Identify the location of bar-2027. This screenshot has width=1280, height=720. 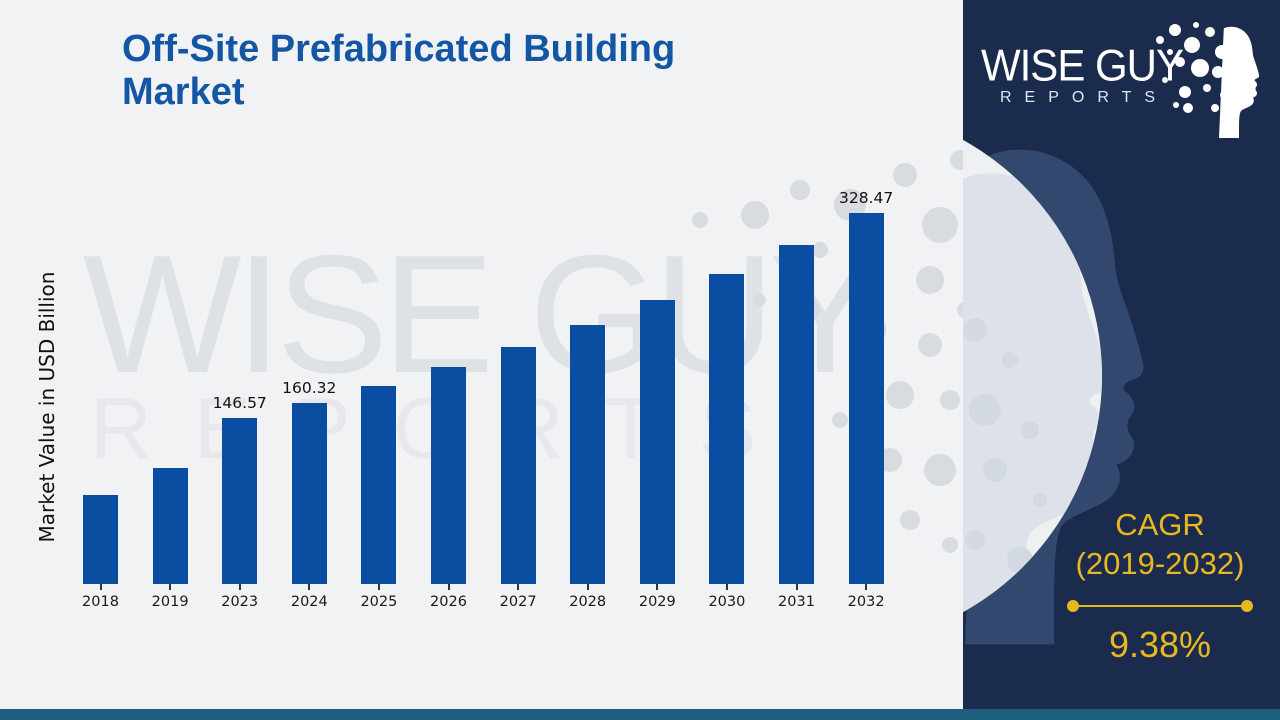
(518, 465).